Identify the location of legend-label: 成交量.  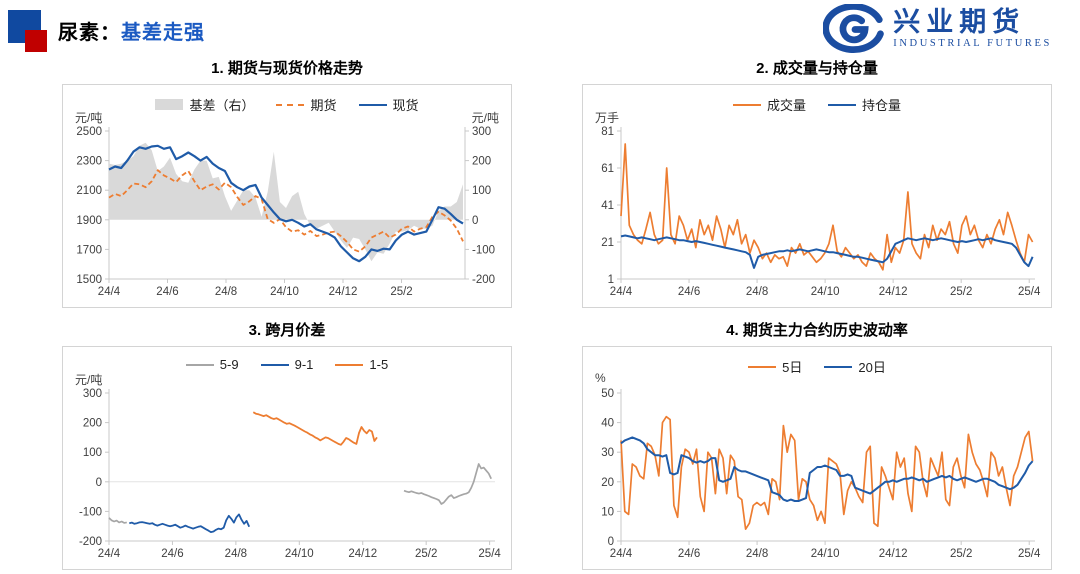
(786, 105).